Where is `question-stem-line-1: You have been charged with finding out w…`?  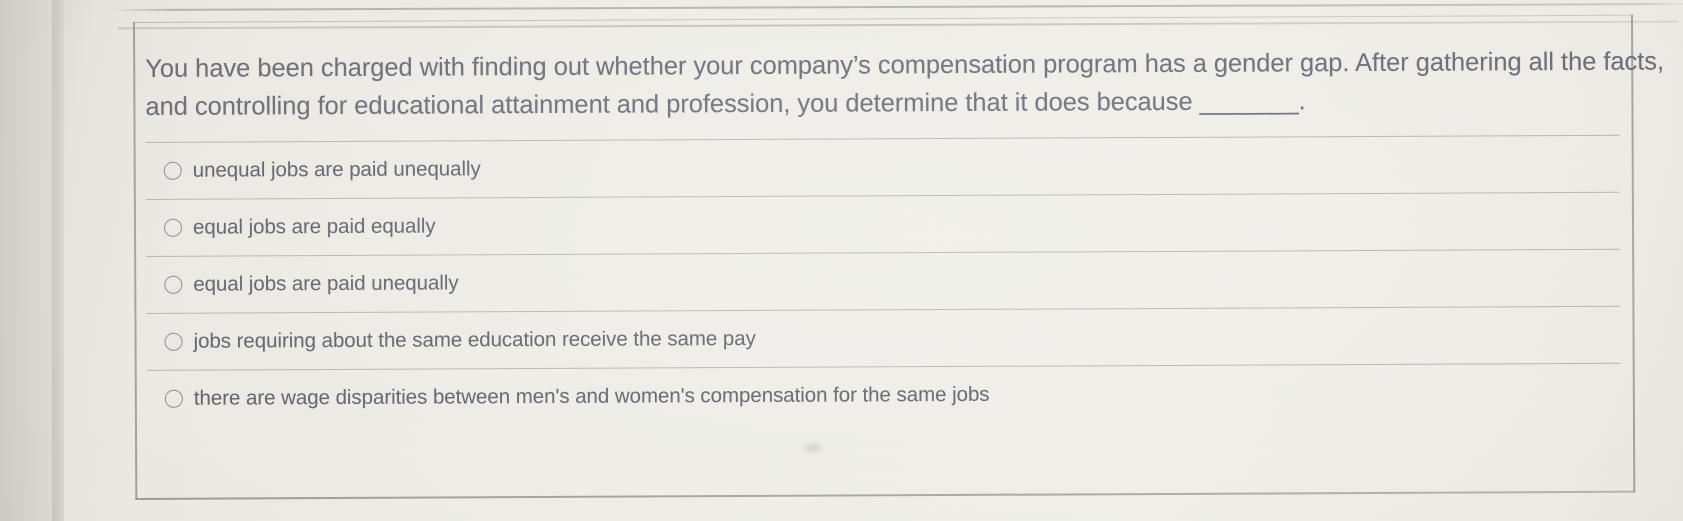
question-stem-line-1: You have been charged with finding out w… is located at coordinates (905, 65).